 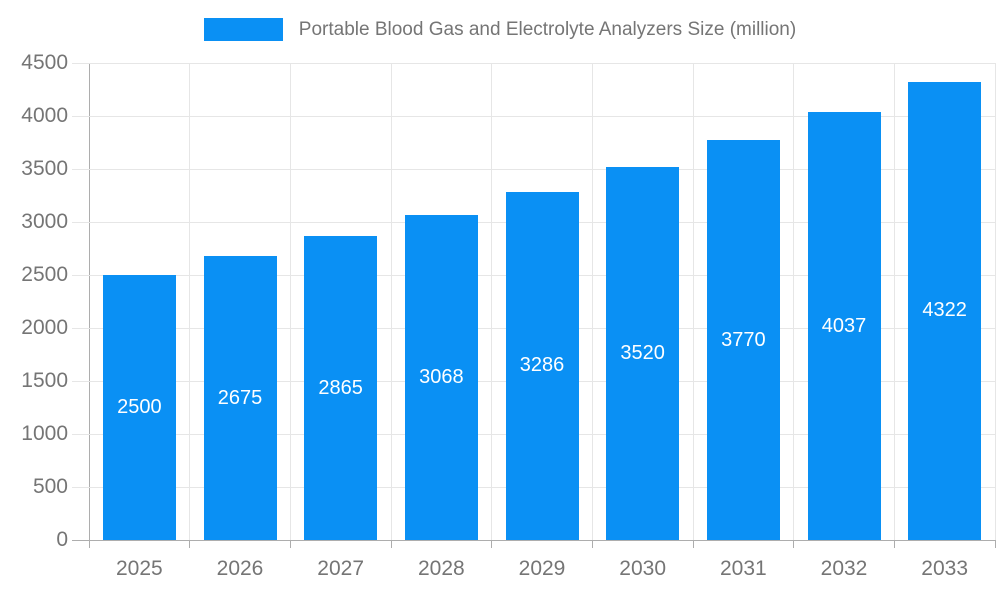 What do you see at coordinates (44, 221) in the screenshot?
I see `y-axis-label: 3000` at bounding box center [44, 221].